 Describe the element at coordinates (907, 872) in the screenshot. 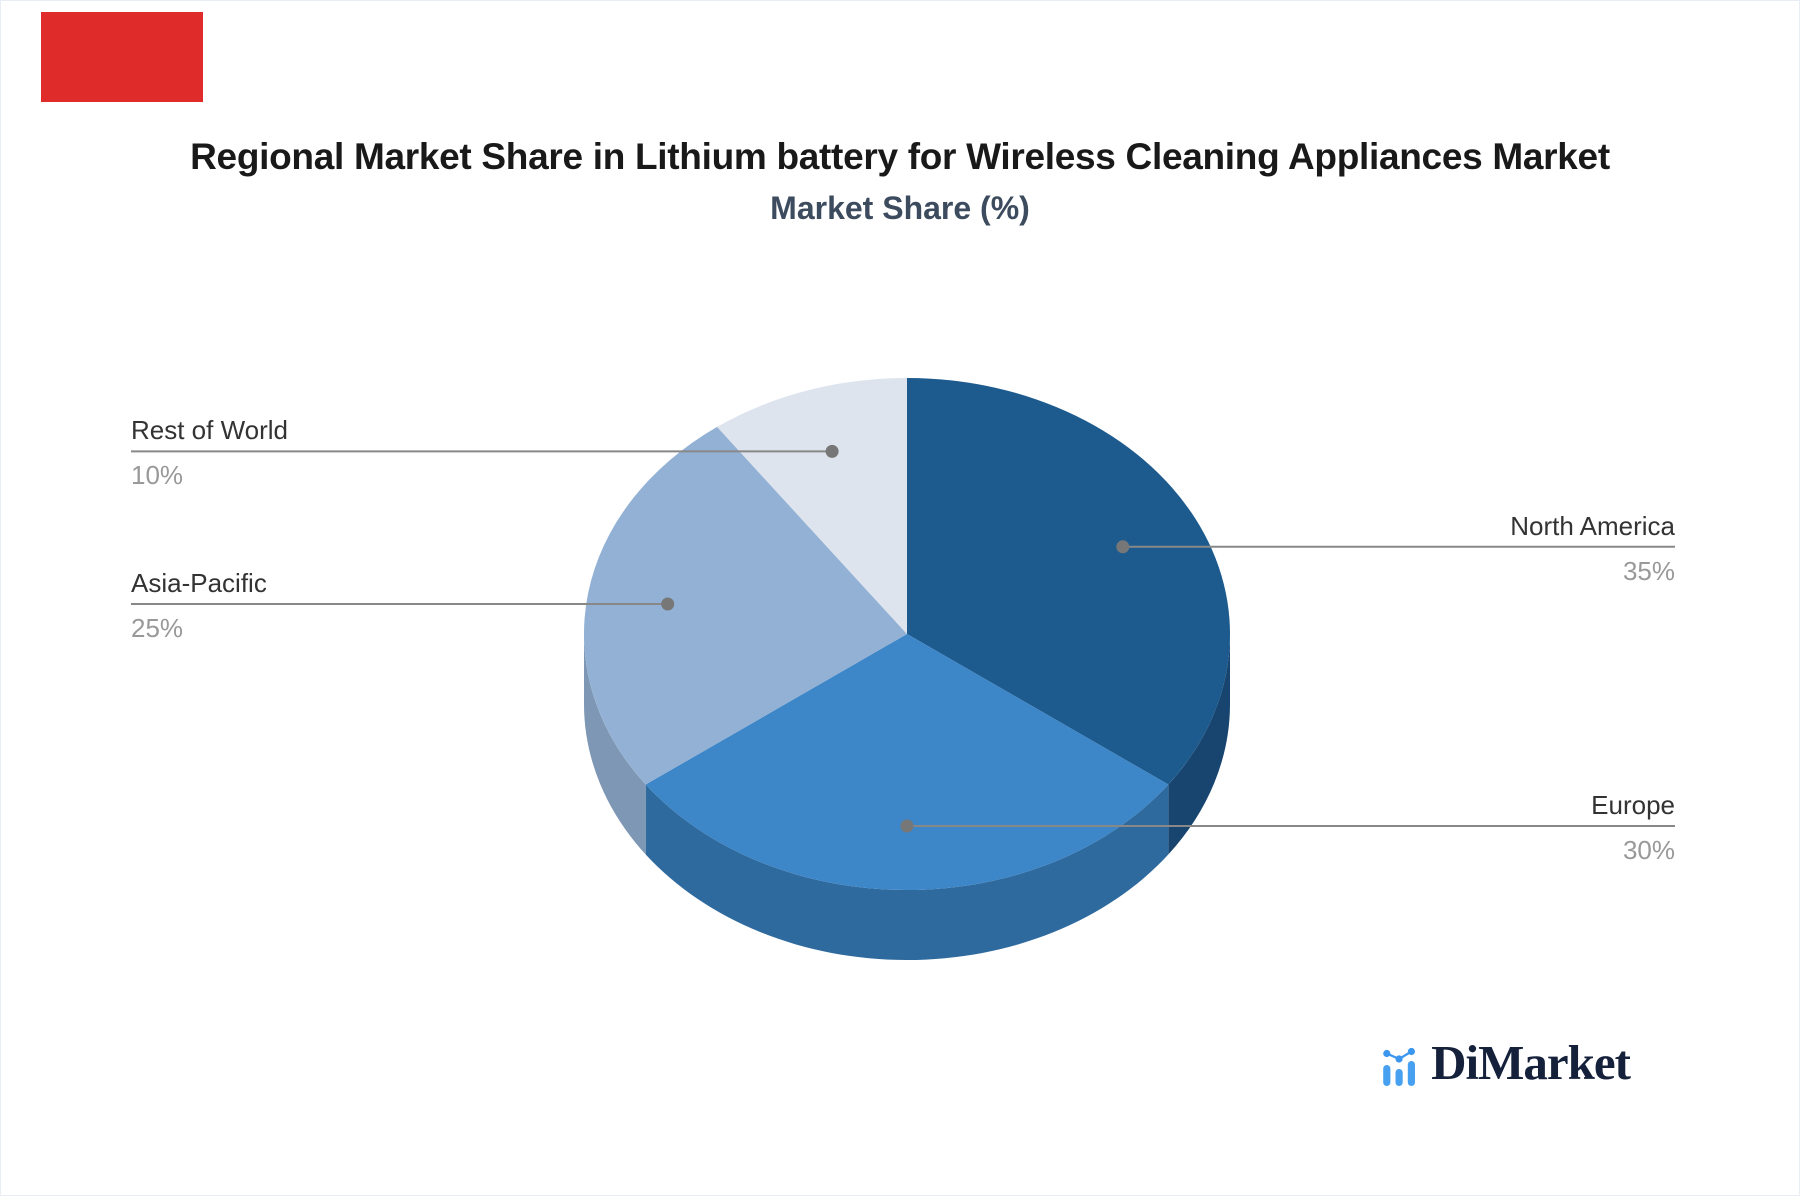

I see `pie-slice-side-europe` at that location.